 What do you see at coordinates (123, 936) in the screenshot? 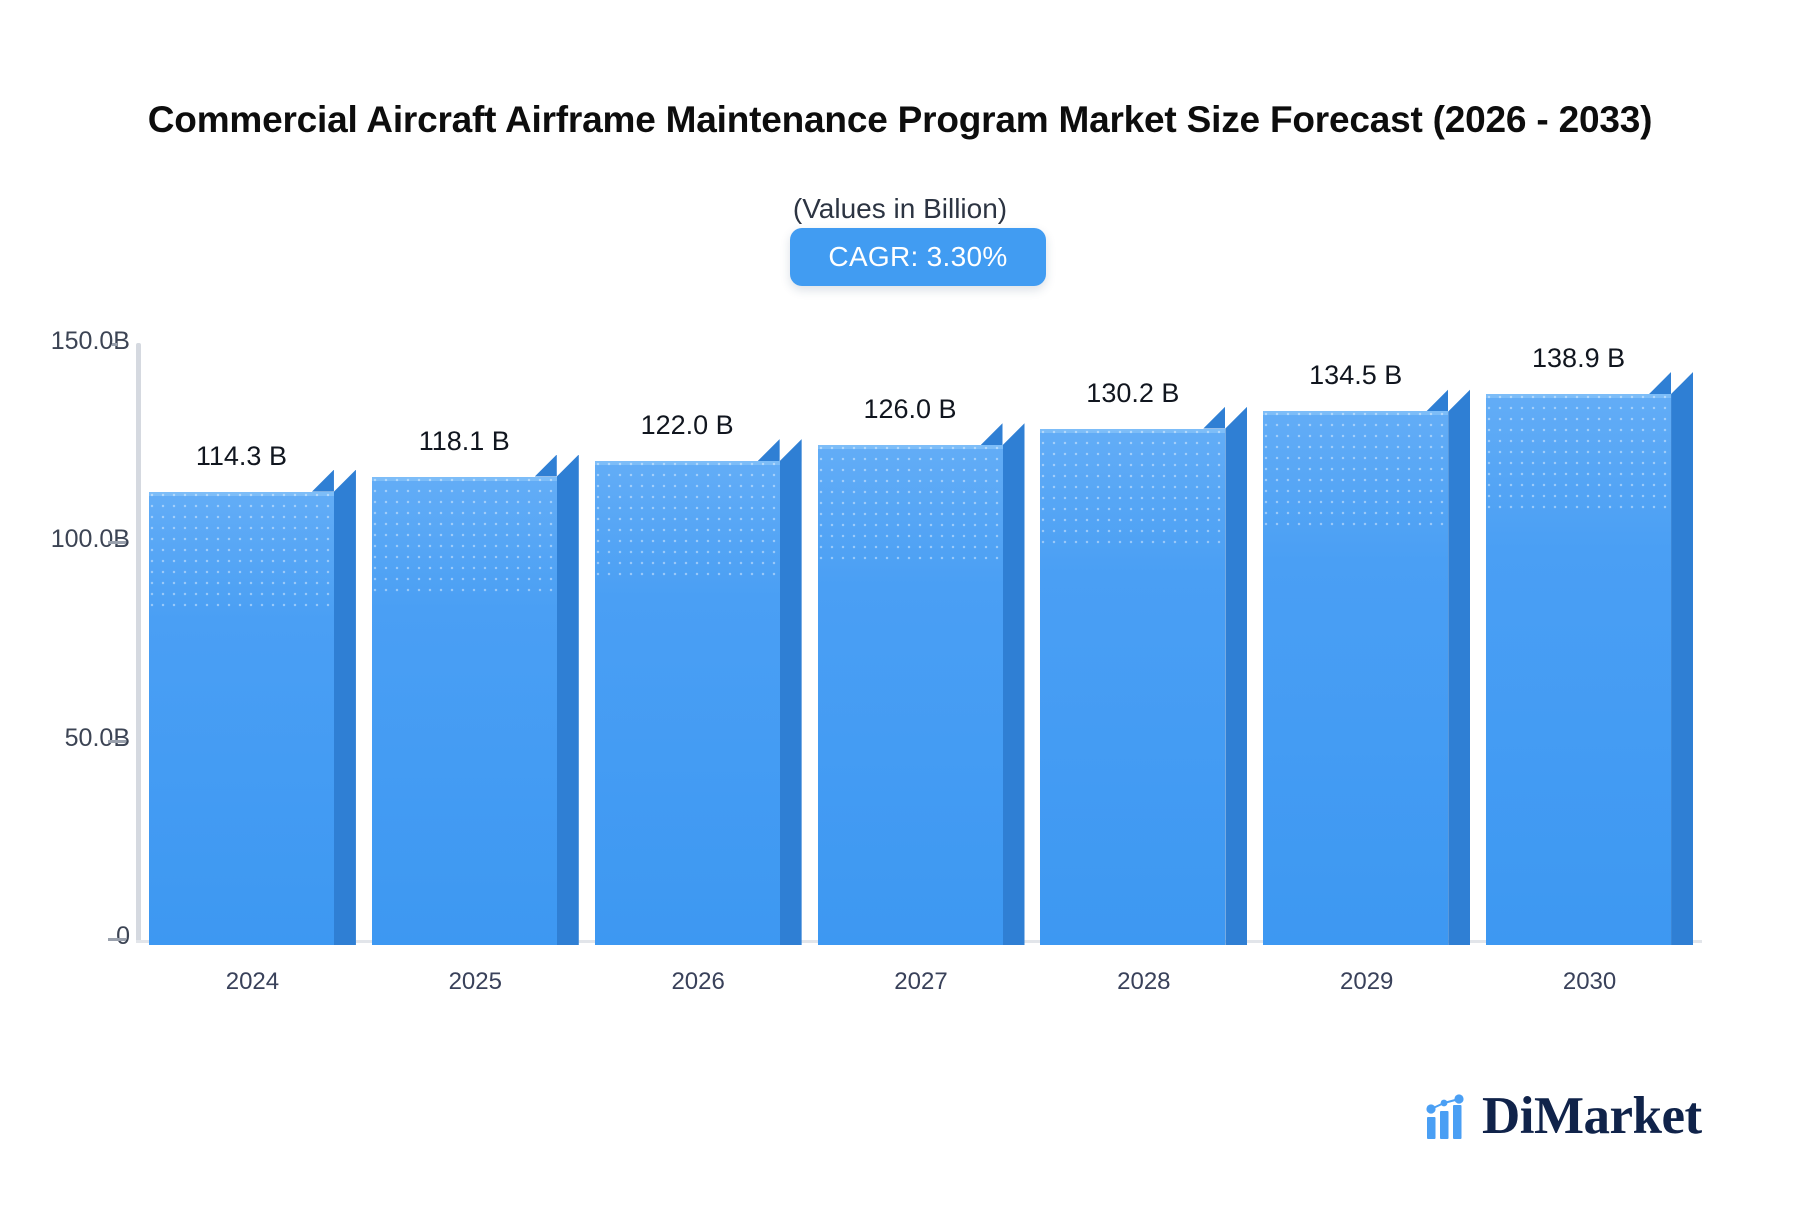
I see `y-axis-tick-label: 0` at bounding box center [123, 936].